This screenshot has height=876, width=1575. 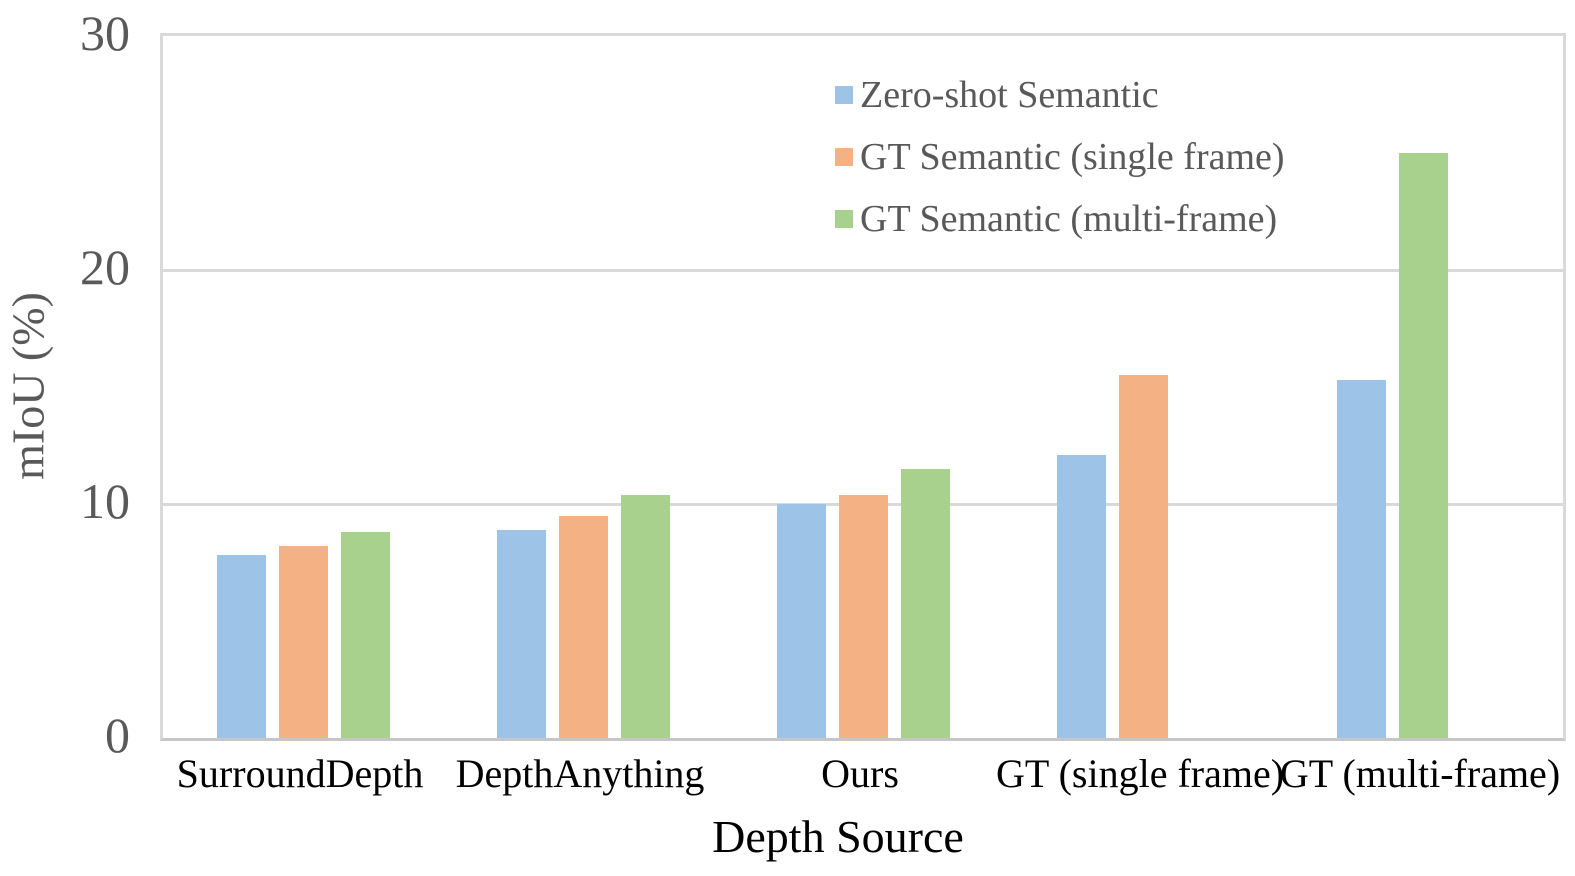 What do you see at coordinates (801, 621) in the screenshot?
I see `bar-series0-cat2` at bounding box center [801, 621].